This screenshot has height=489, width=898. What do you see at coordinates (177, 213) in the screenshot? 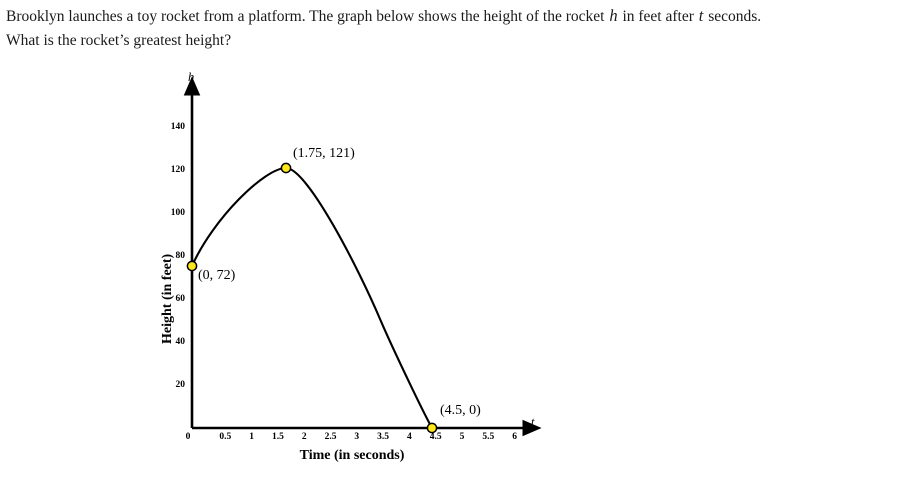
I see `y-tick-label-100: 100` at bounding box center [177, 213].